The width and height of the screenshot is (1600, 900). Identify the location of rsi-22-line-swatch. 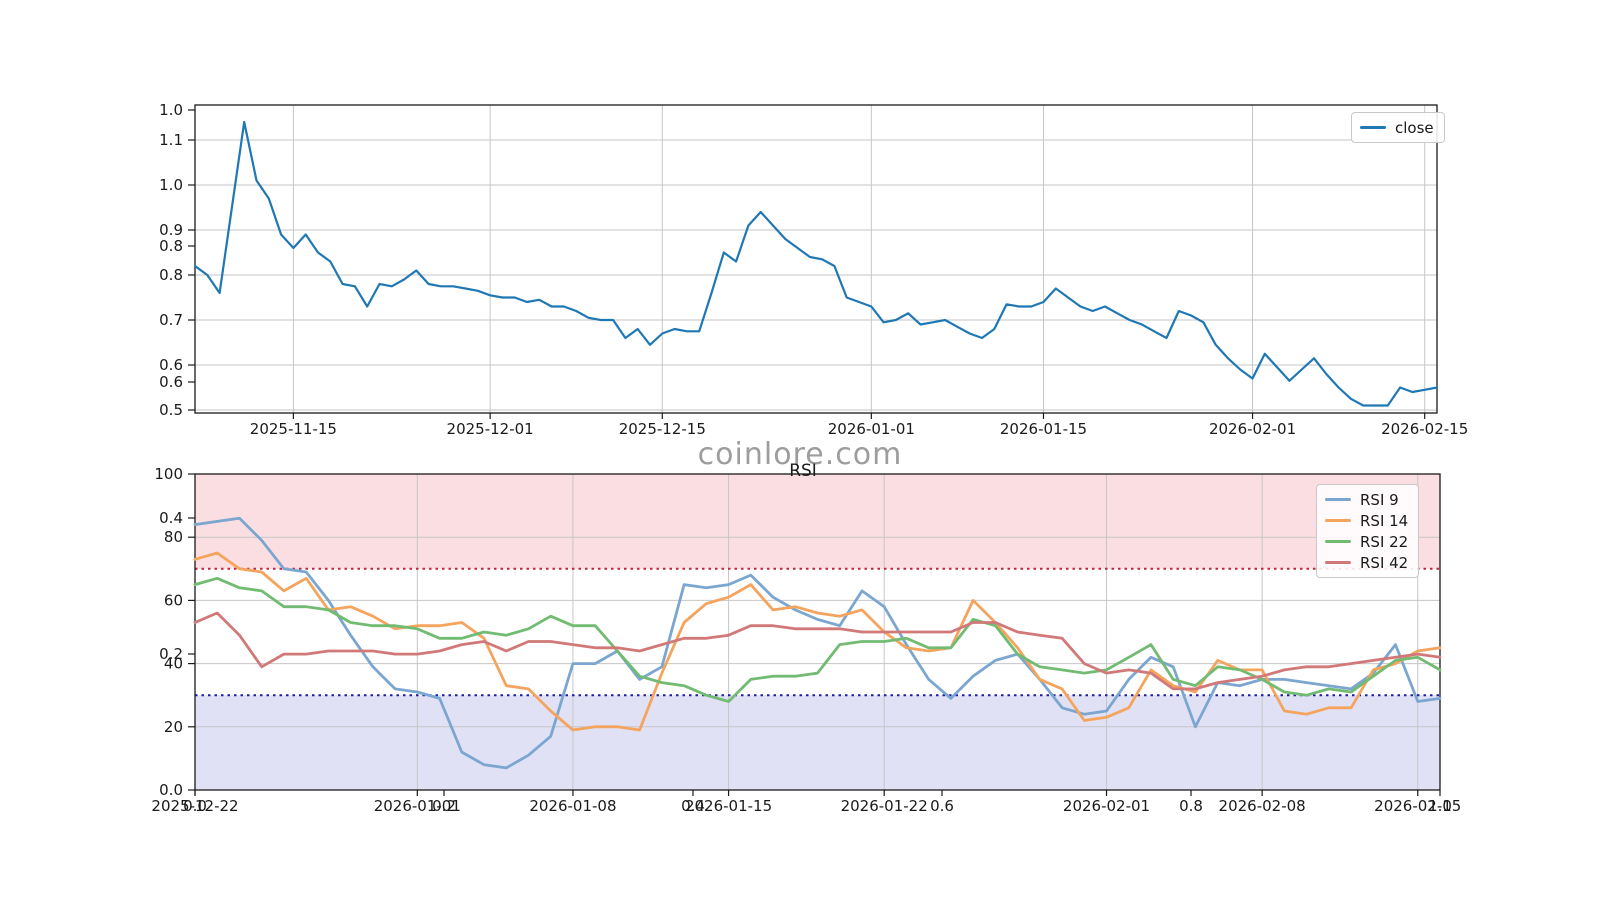
(1338, 541).